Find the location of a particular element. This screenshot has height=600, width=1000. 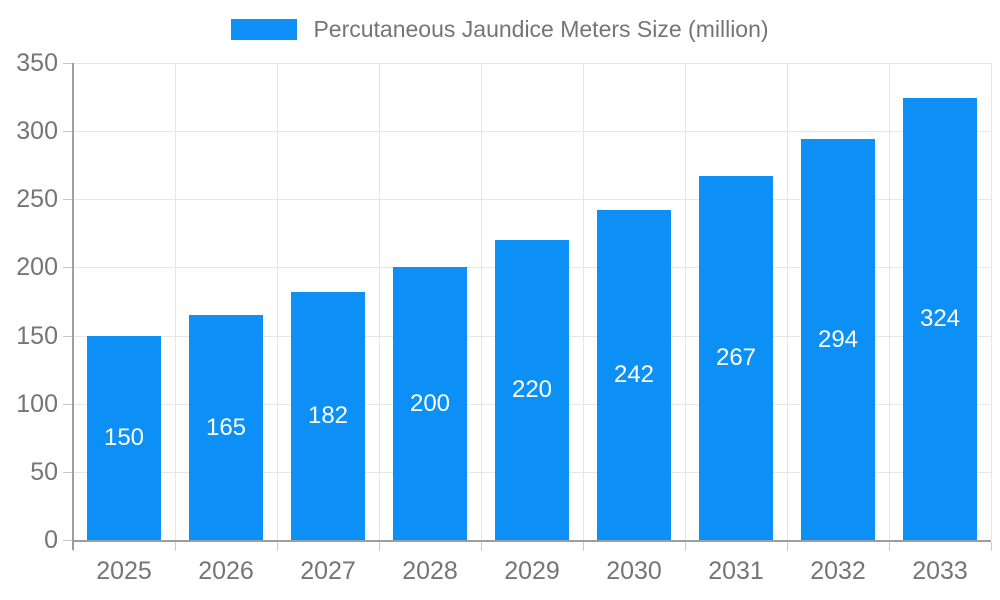

y-axis-tick-label: 150 is located at coordinates (37, 335).